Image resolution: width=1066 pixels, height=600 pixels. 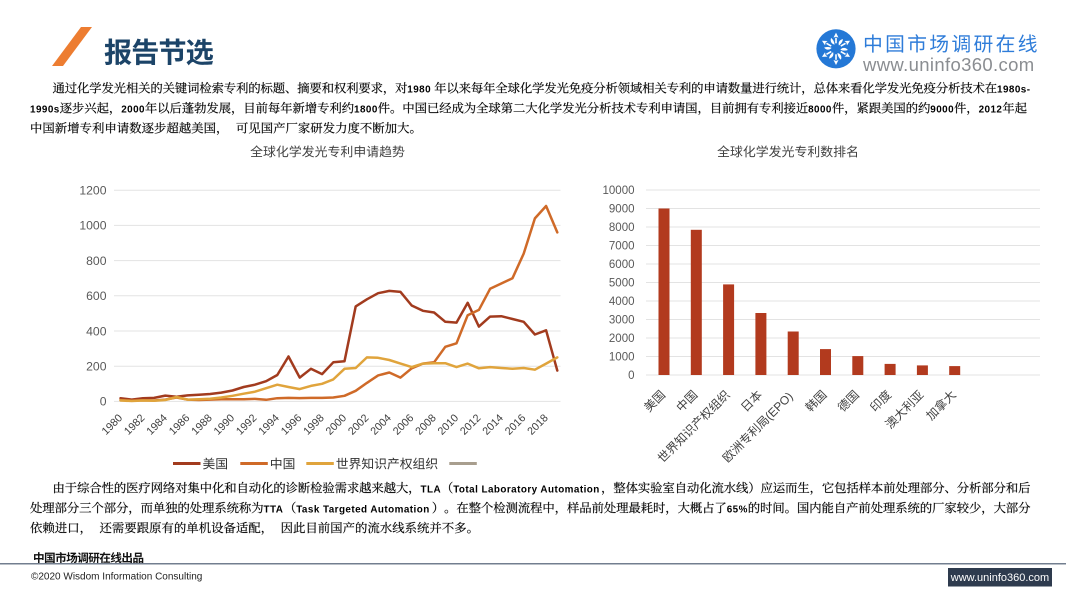 I want to click on svg-text: TLA, so click(x=431, y=489).